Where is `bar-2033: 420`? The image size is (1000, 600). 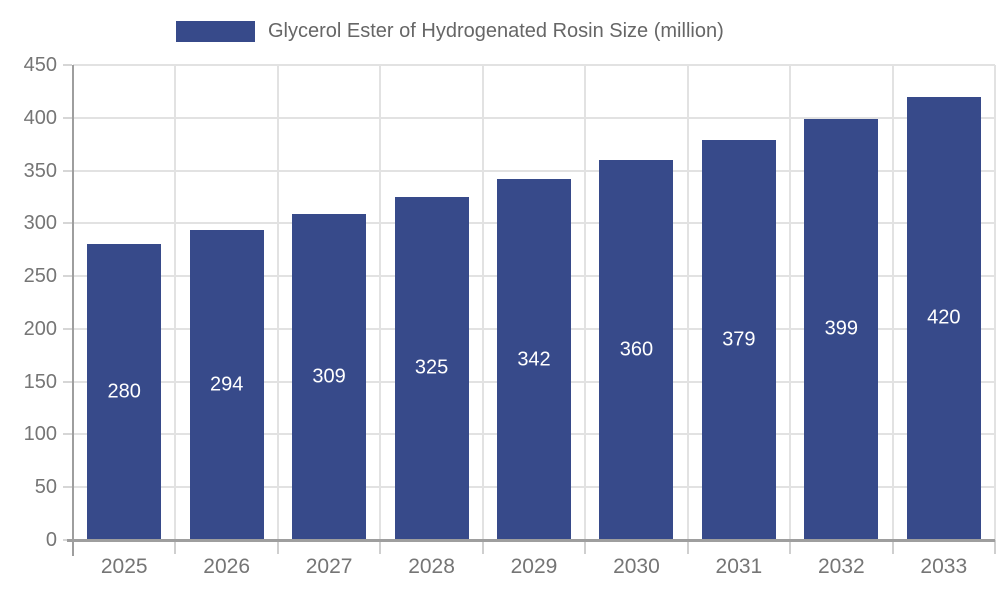
bar-2033: 420 is located at coordinates (943, 318).